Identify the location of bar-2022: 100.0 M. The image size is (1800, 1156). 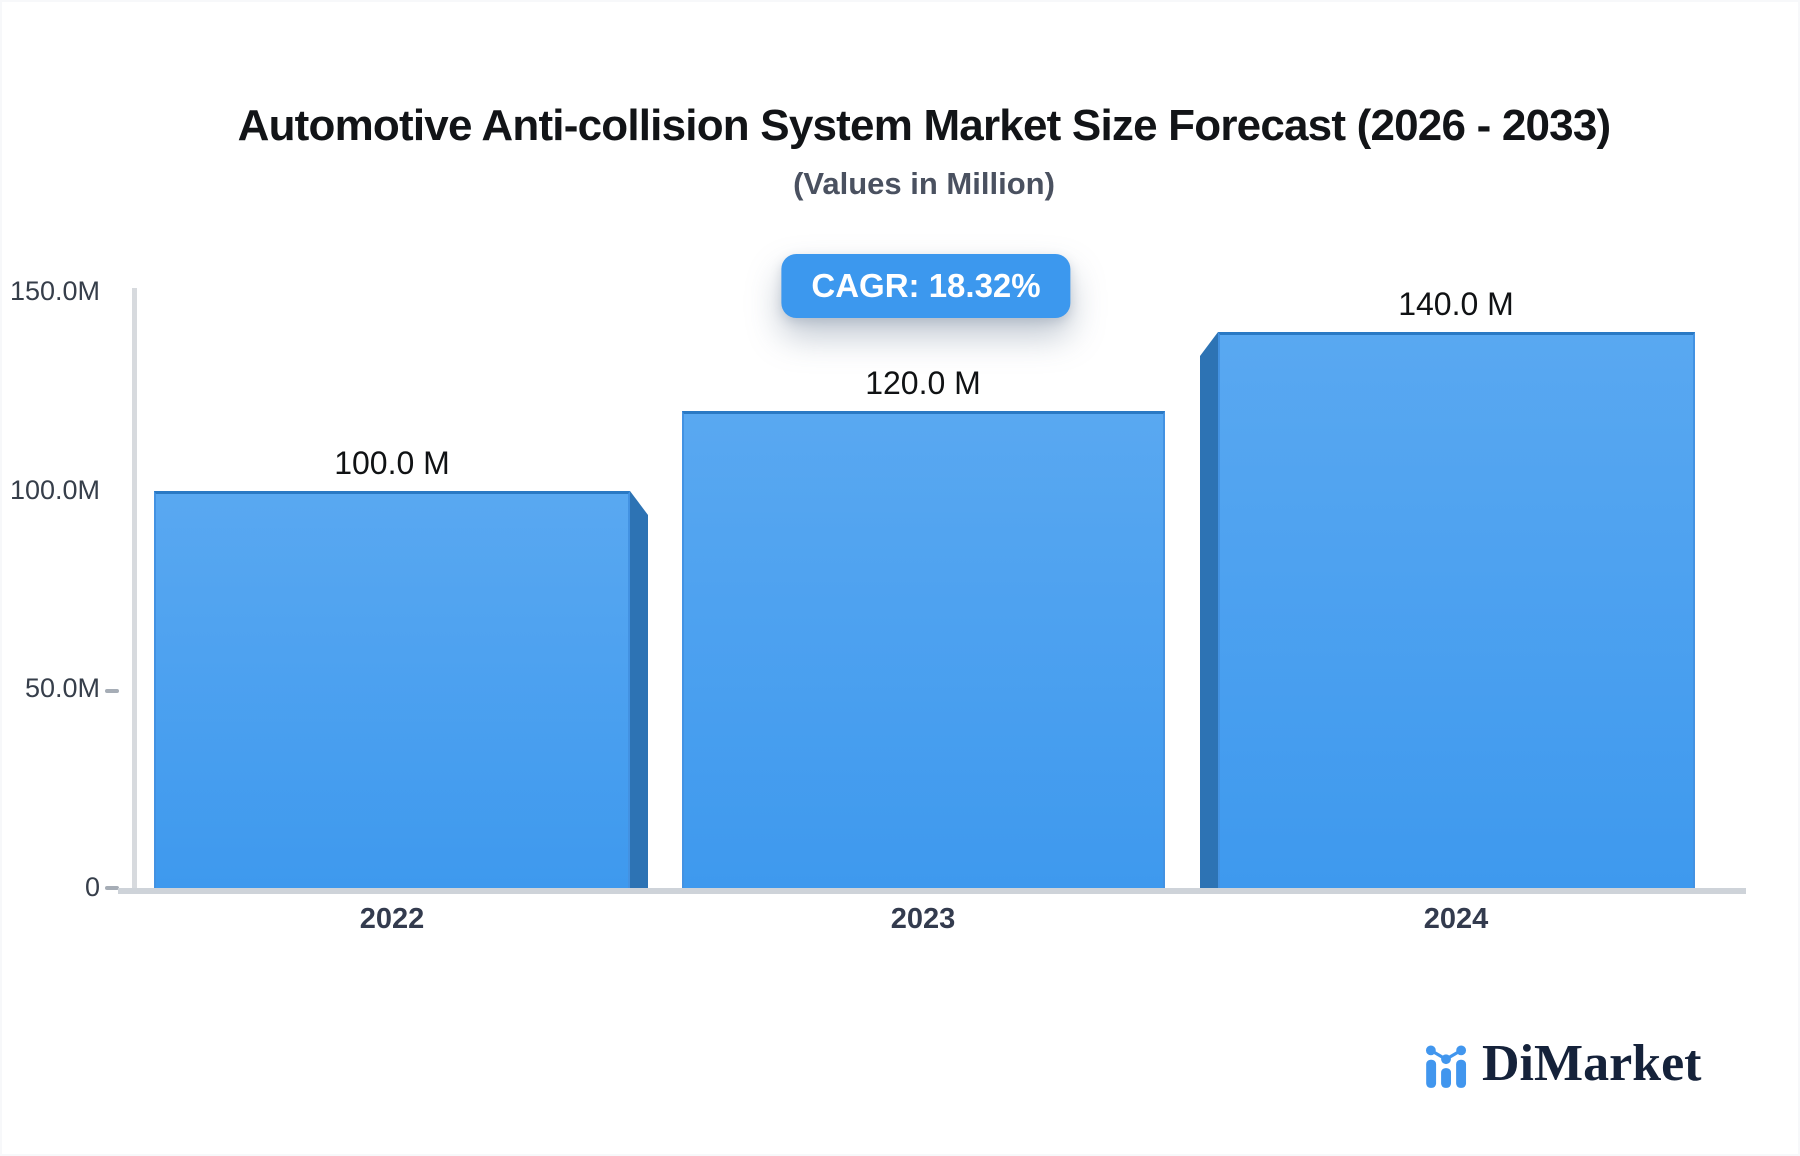
(401, 666).